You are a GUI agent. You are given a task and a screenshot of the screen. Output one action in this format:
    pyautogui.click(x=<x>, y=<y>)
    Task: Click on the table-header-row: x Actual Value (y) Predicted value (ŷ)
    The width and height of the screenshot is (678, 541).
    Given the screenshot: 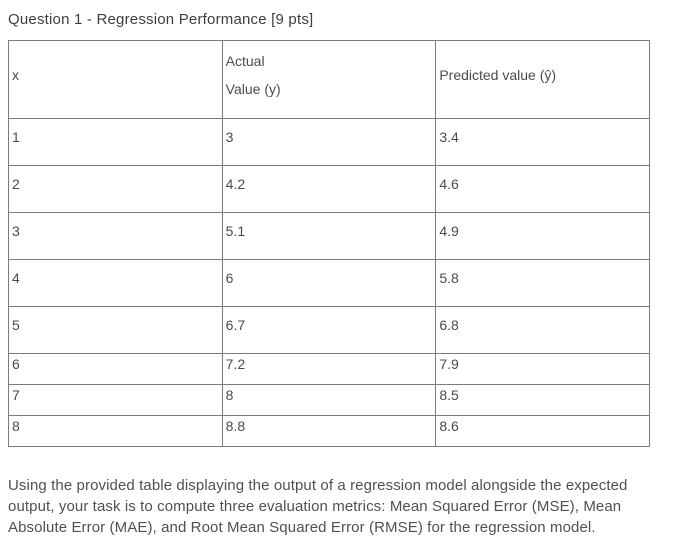 What is the action you would take?
    pyautogui.click(x=329, y=79)
    